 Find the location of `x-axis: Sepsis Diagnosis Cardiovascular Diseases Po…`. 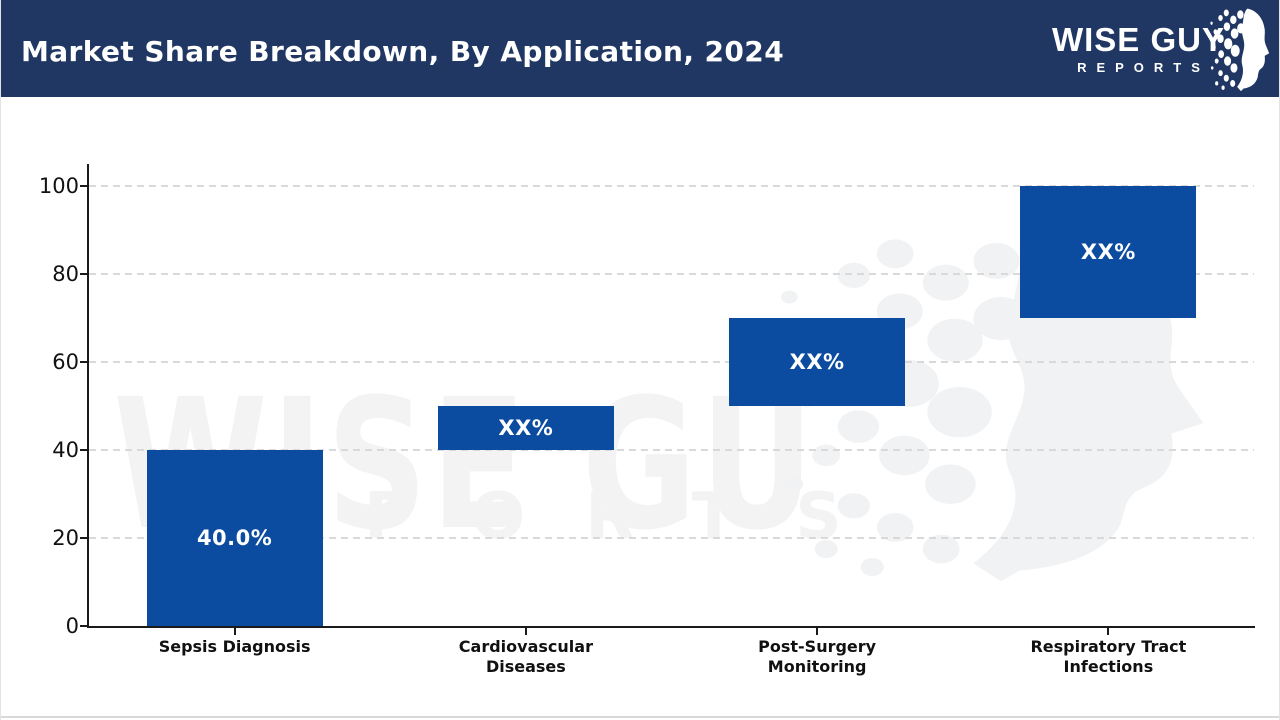

x-axis: Sepsis Diagnosis Cardiovascular Diseases Po… is located at coordinates (671, 672).